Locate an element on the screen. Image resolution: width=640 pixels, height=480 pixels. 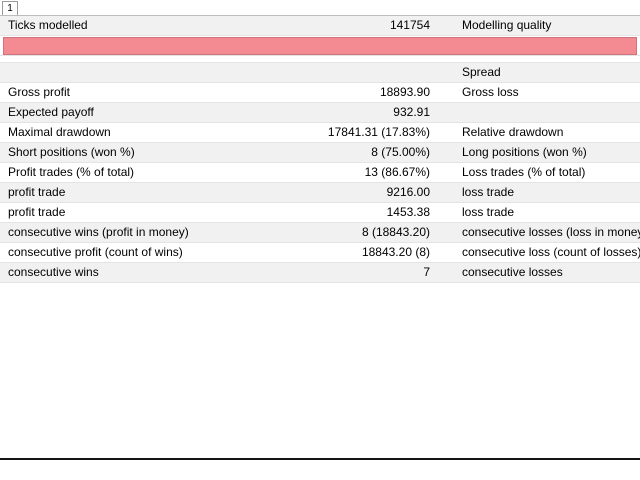
row-value-1: 8 (18843.20) is located at coordinates (395, 232).